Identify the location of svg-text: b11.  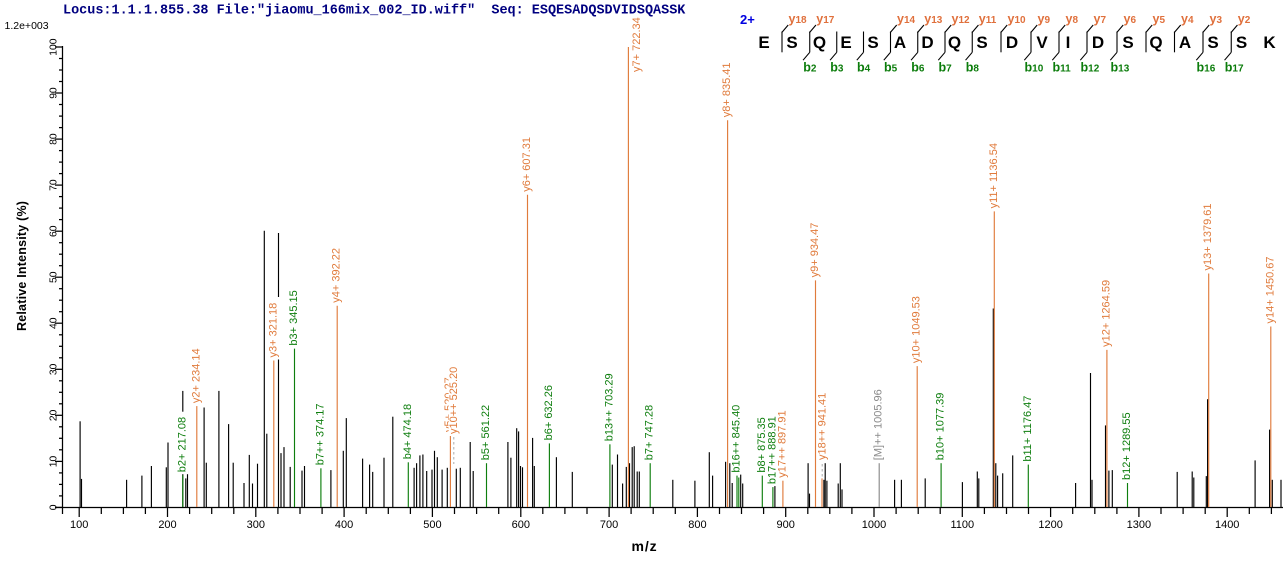
(1062, 68).